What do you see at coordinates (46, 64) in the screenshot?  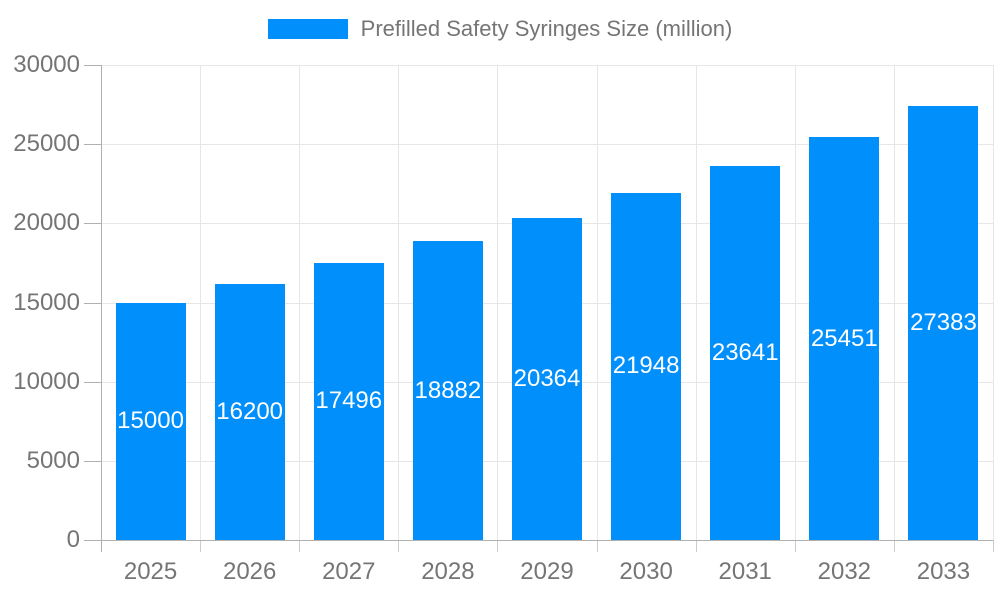 I see `y-axis-tick-label: 30000` at bounding box center [46, 64].